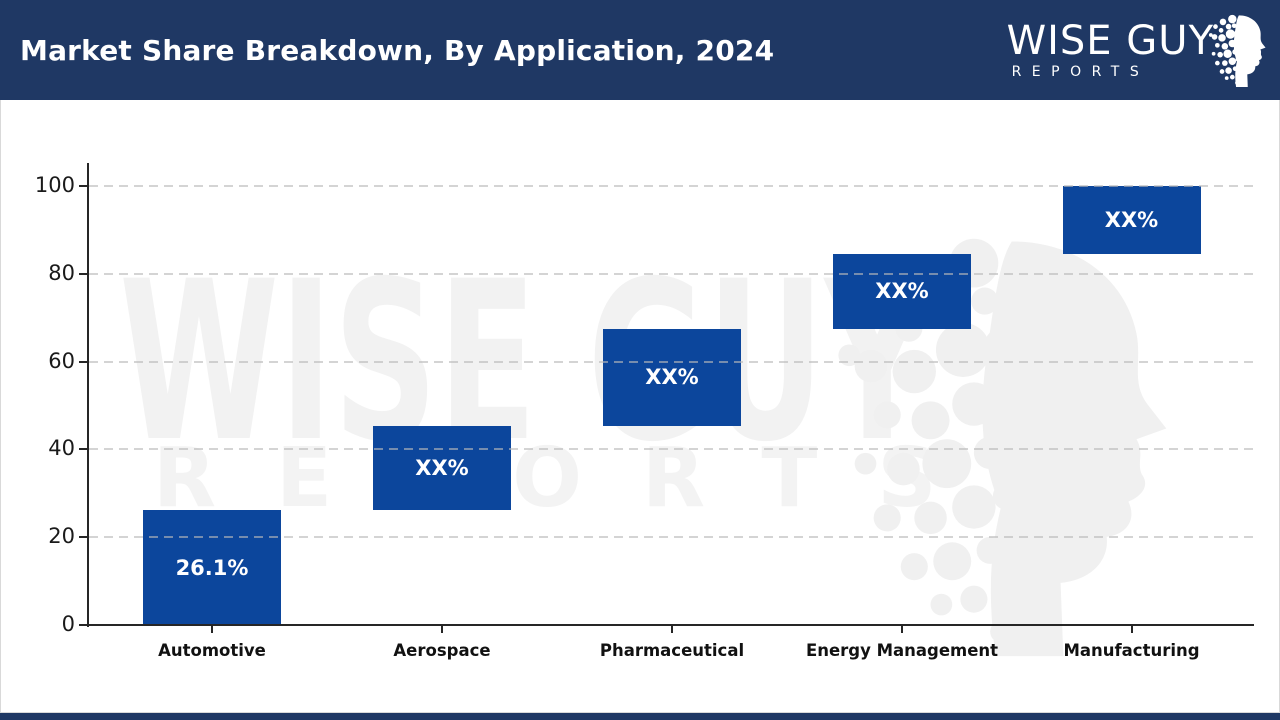  I want to click on bar-automotive: 26.1%, so click(212, 567).